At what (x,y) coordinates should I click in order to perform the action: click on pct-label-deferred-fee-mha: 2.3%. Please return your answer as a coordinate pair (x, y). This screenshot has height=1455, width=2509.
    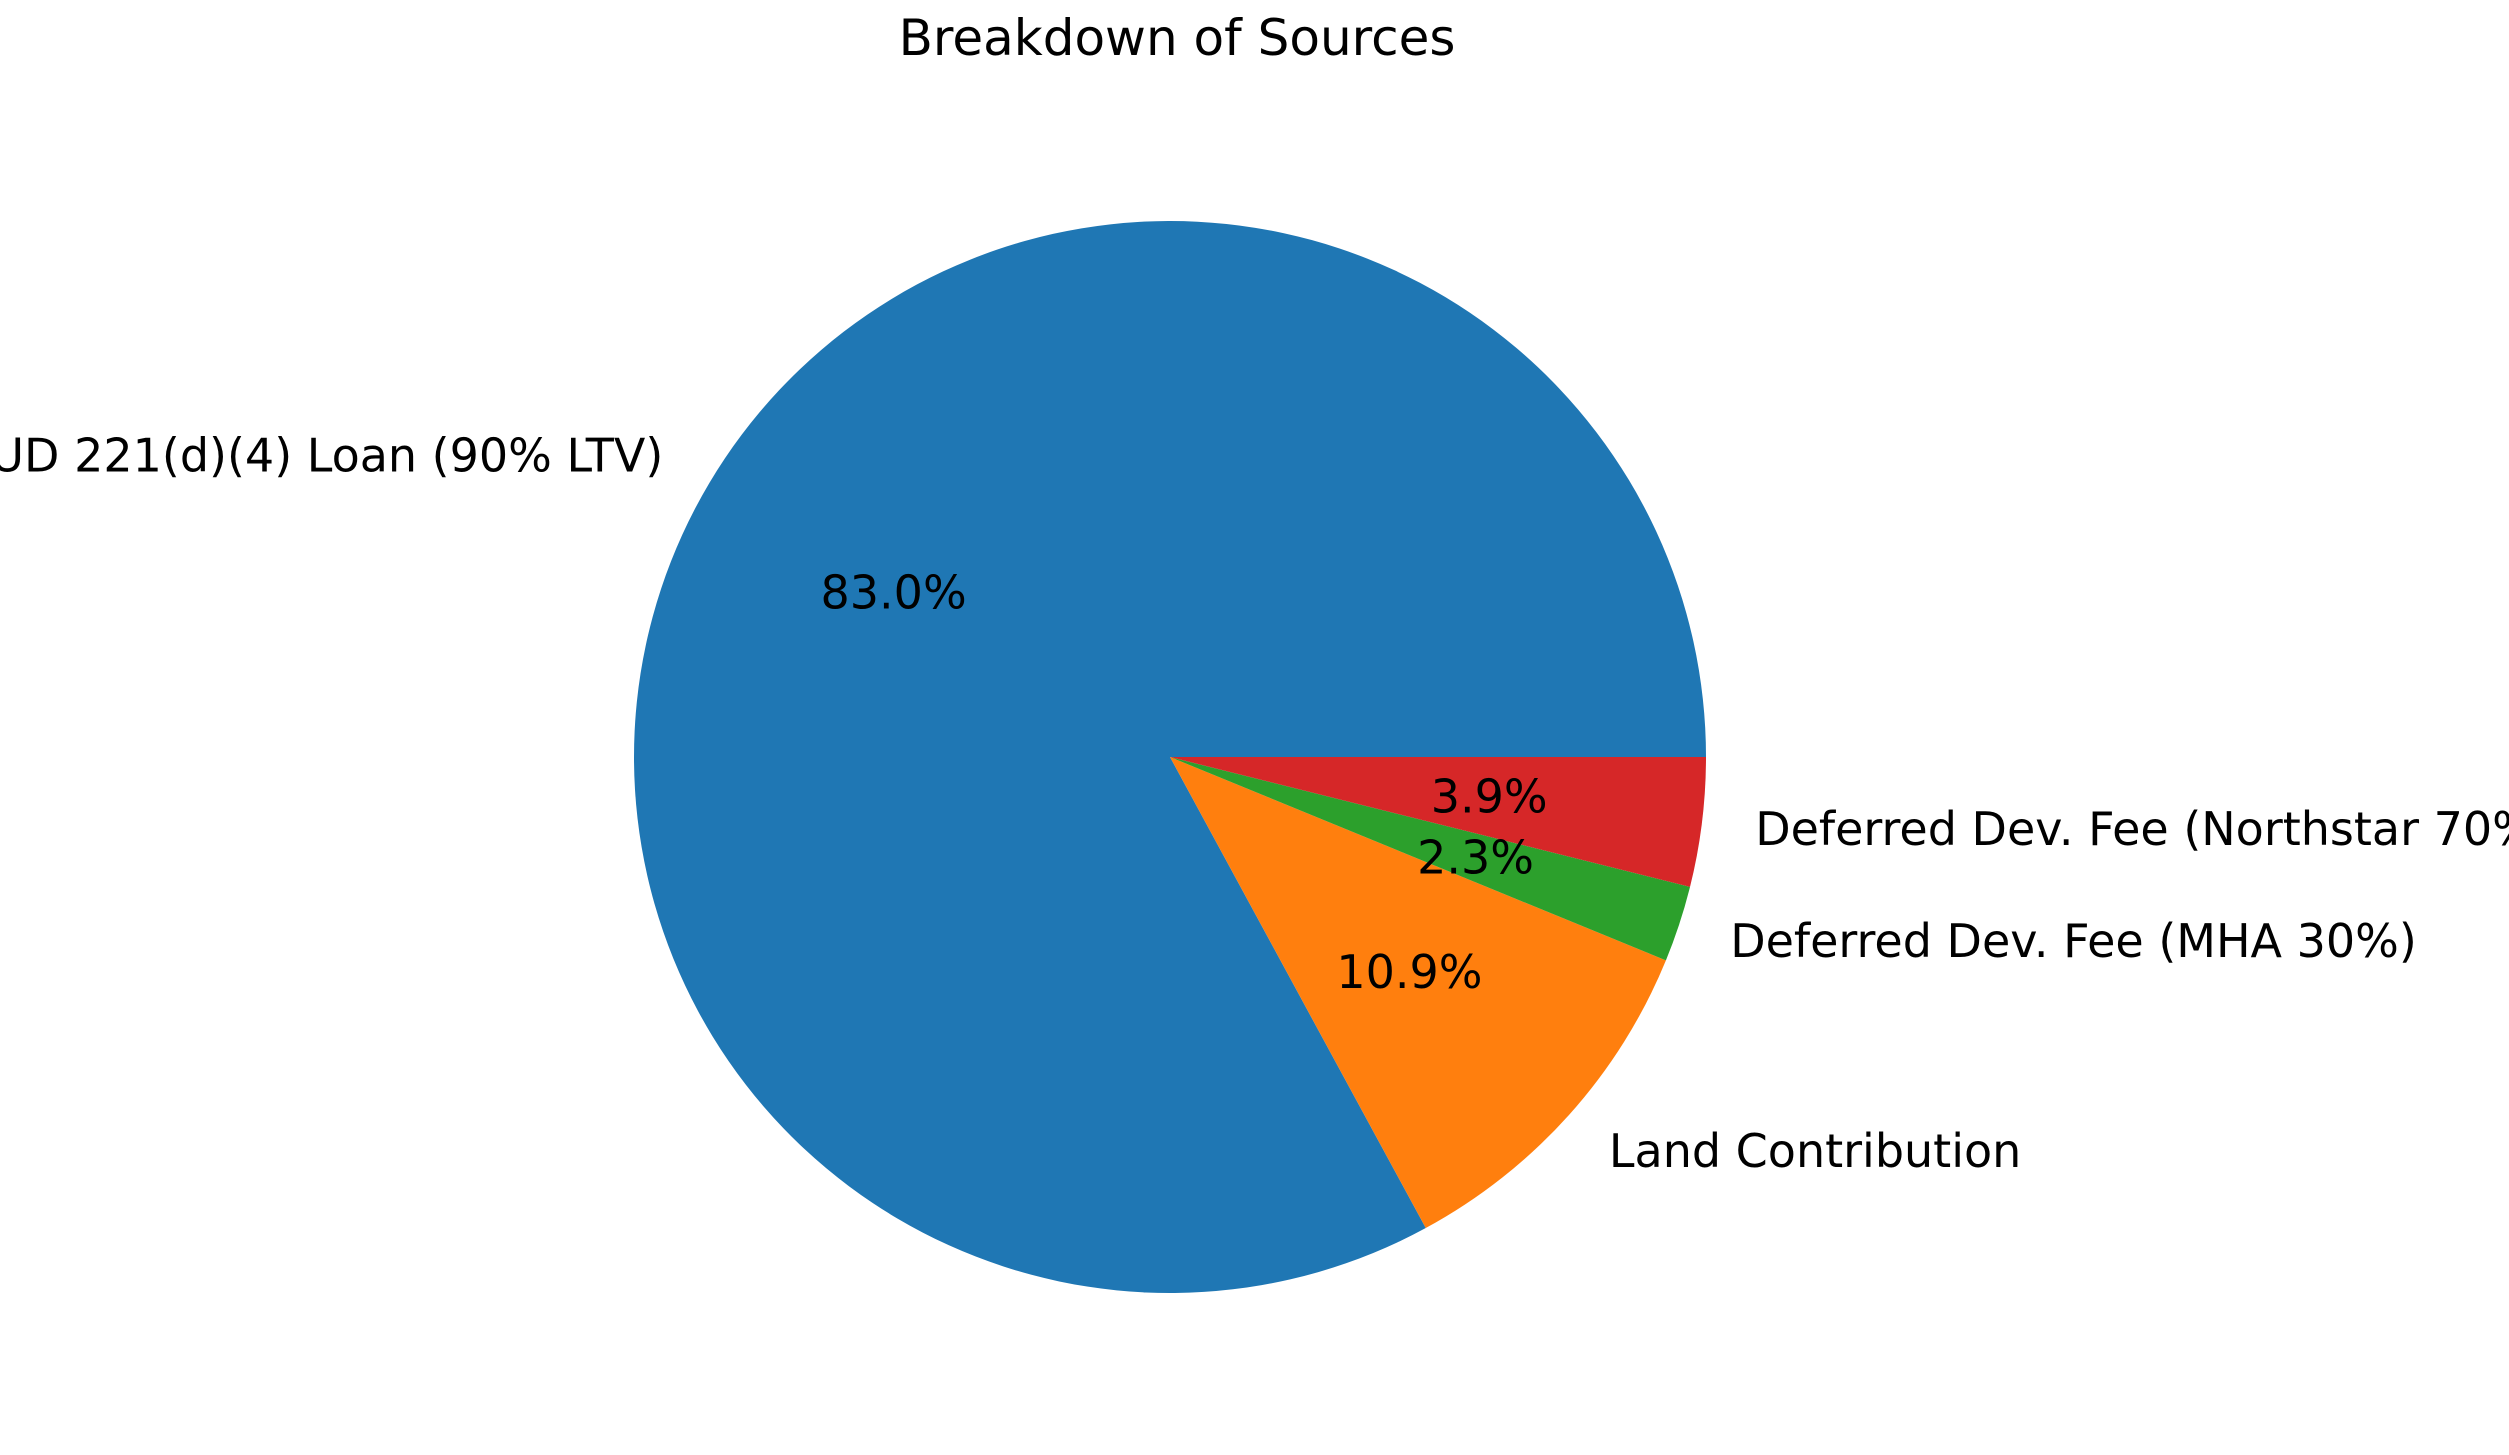
    Looking at the image, I should click on (1475, 857).